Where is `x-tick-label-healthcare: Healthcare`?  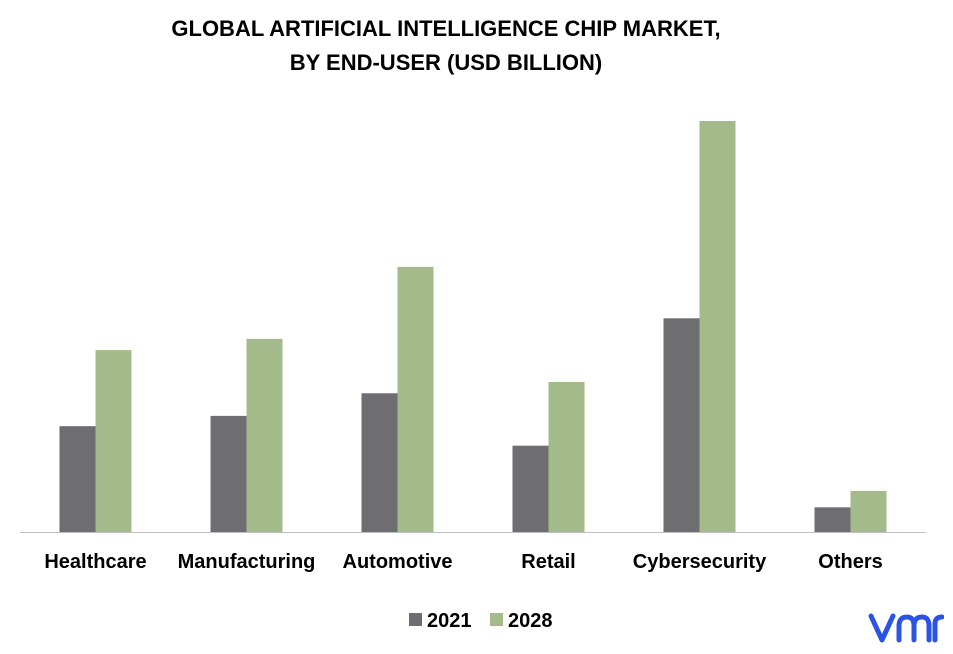
x-tick-label-healthcare: Healthcare is located at coordinates (95, 562).